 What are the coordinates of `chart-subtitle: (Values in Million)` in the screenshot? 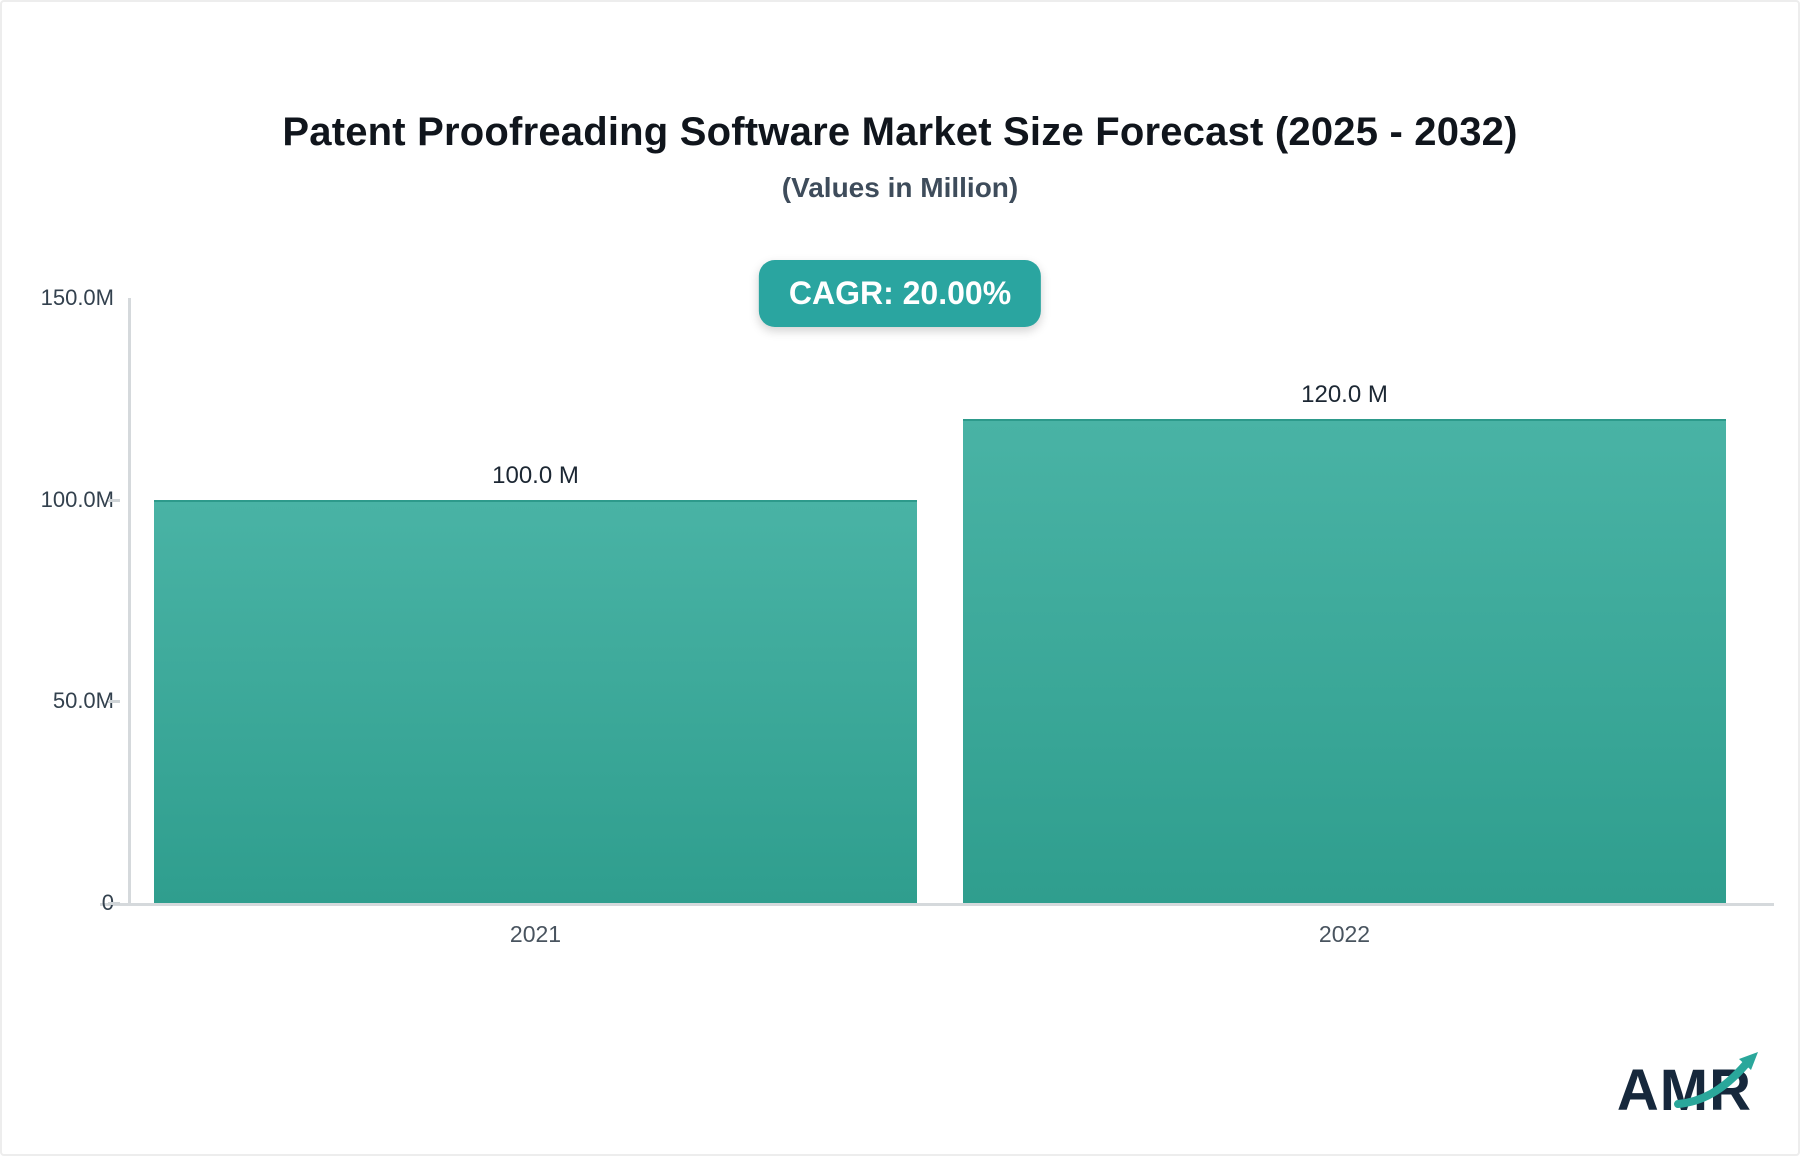 It's located at (900, 187).